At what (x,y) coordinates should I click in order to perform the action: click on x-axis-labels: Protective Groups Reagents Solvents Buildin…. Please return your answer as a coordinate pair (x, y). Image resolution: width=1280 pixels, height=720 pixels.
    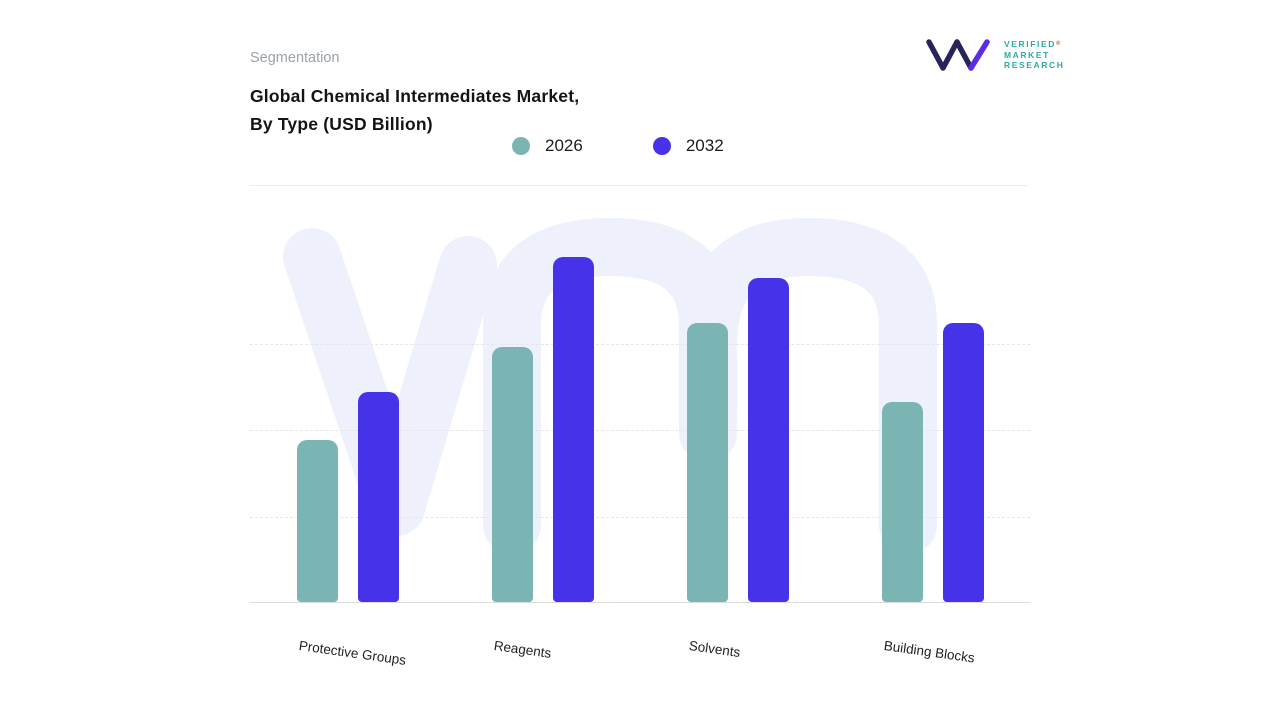
    Looking at the image, I should click on (640, 666).